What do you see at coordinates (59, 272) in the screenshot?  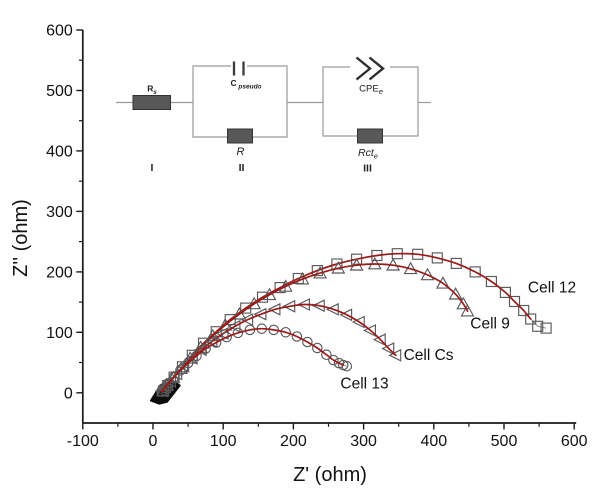 I see `y-tick-label: 200` at bounding box center [59, 272].